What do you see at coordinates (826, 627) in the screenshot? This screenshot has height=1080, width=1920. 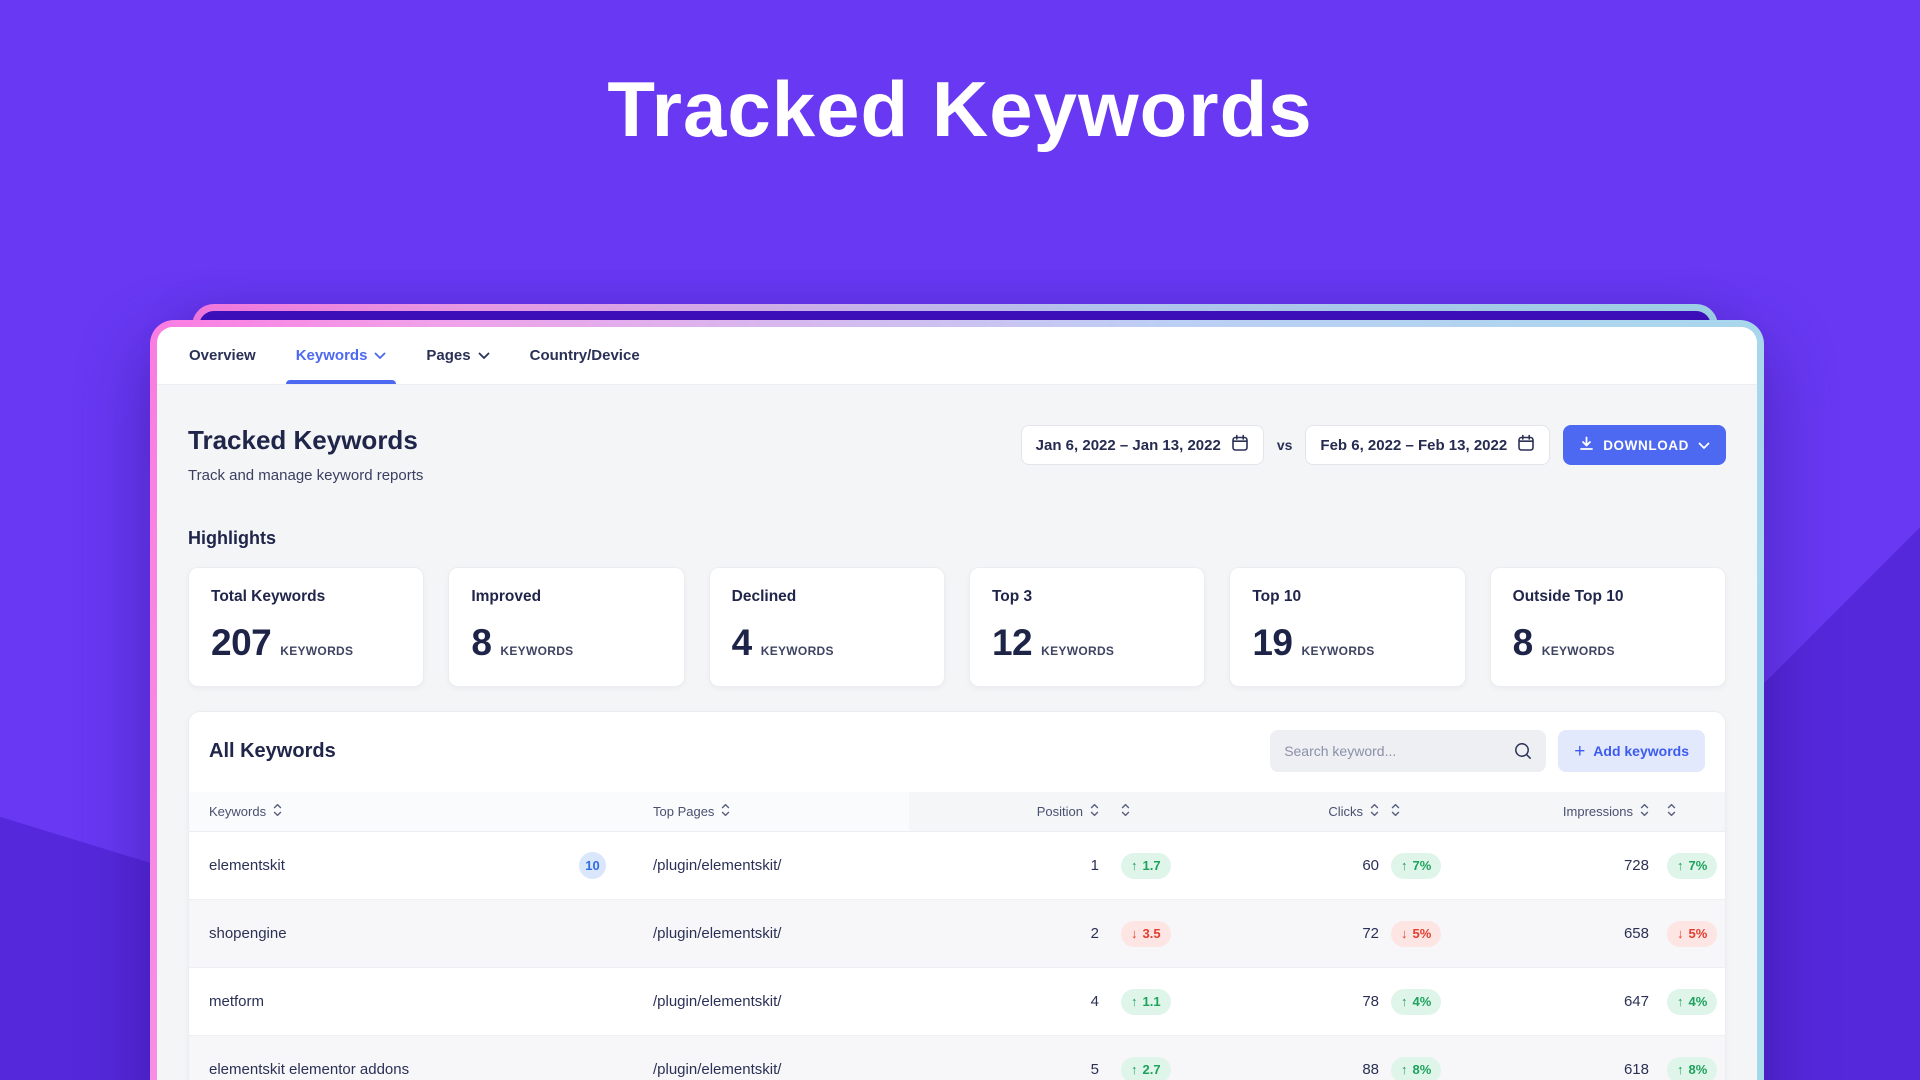 I see `highlight-card: Declined 4 KEYWORDS` at bounding box center [826, 627].